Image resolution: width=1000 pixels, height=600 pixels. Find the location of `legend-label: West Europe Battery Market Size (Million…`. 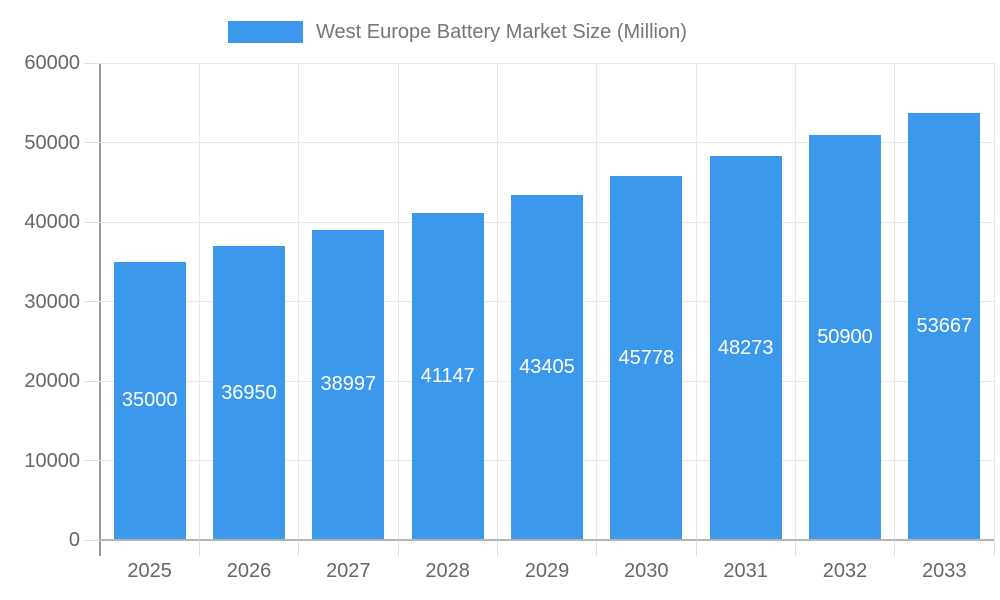

legend-label: West Europe Battery Market Size (Million… is located at coordinates (501, 31).